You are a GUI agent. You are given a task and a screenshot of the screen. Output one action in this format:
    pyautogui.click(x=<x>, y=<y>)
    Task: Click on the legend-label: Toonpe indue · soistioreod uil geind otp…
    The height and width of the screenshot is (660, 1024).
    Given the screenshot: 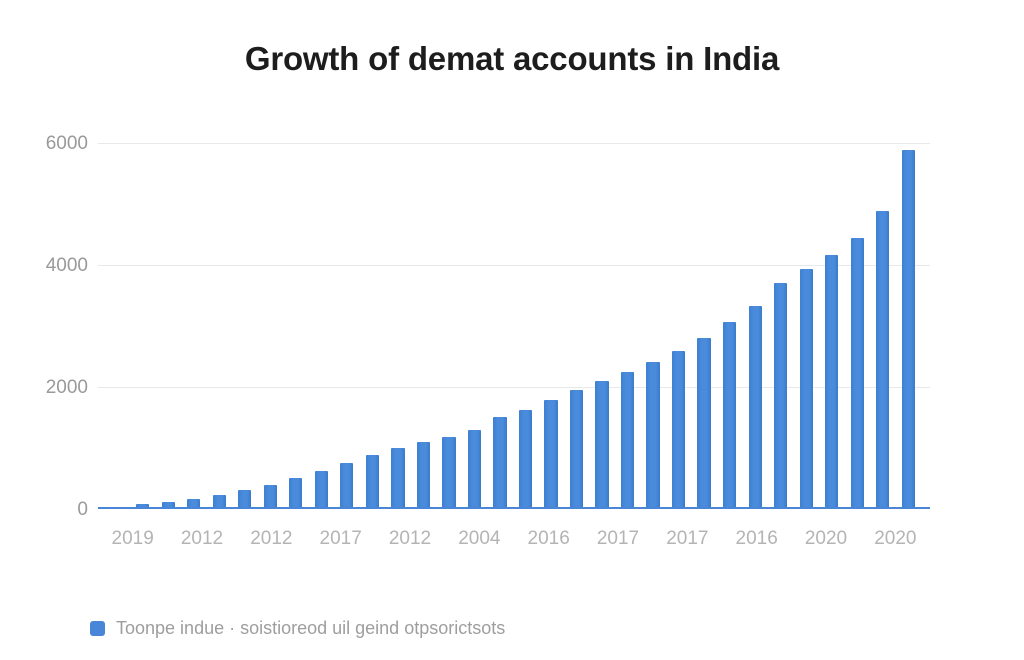 What is the action you would take?
    pyautogui.click(x=311, y=628)
    